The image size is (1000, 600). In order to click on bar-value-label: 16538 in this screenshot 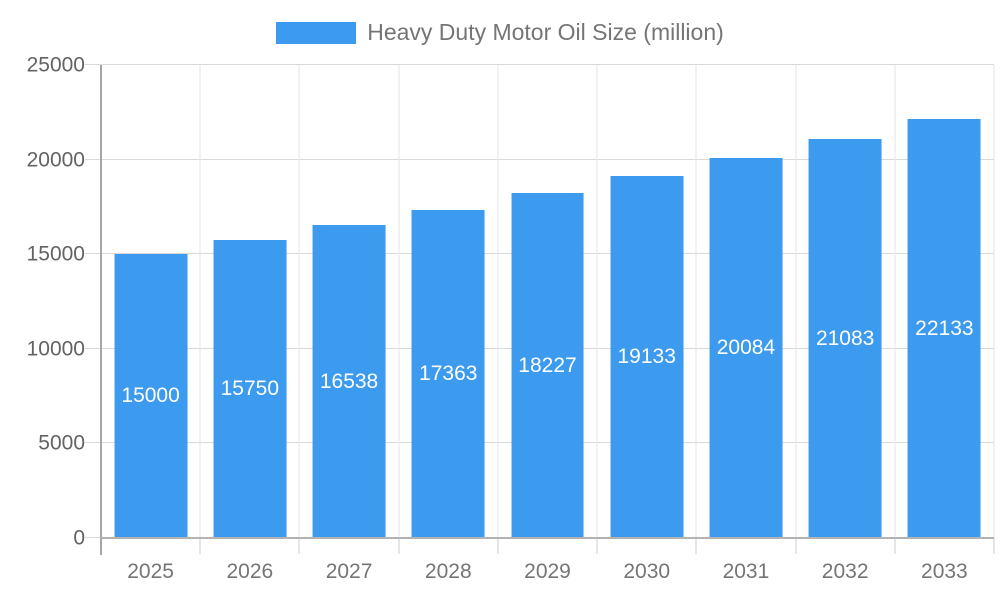, I will do `click(349, 381)`.